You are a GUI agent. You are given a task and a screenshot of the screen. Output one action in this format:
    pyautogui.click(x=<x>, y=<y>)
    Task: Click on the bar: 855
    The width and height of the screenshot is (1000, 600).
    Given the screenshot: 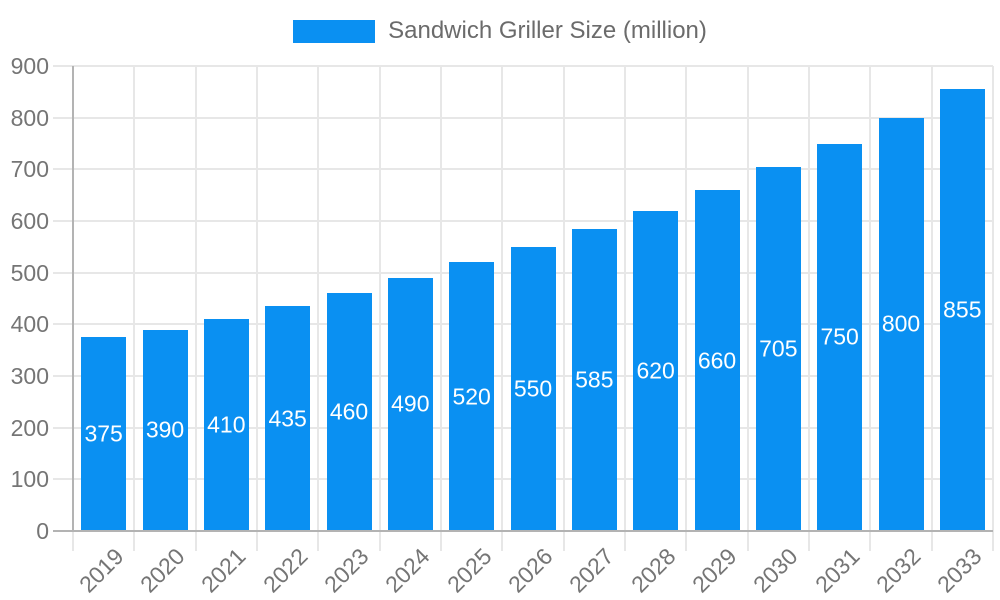 What is the action you would take?
    pyautogui.click(x=962, y=310)
    